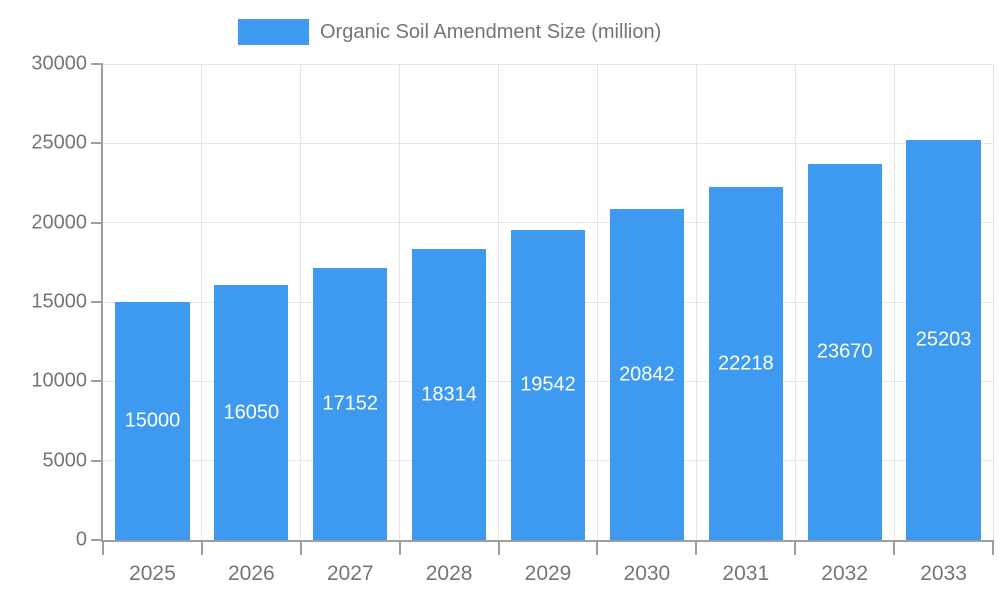  I want to click on y-axis-label: 15000, so click(59, 301).